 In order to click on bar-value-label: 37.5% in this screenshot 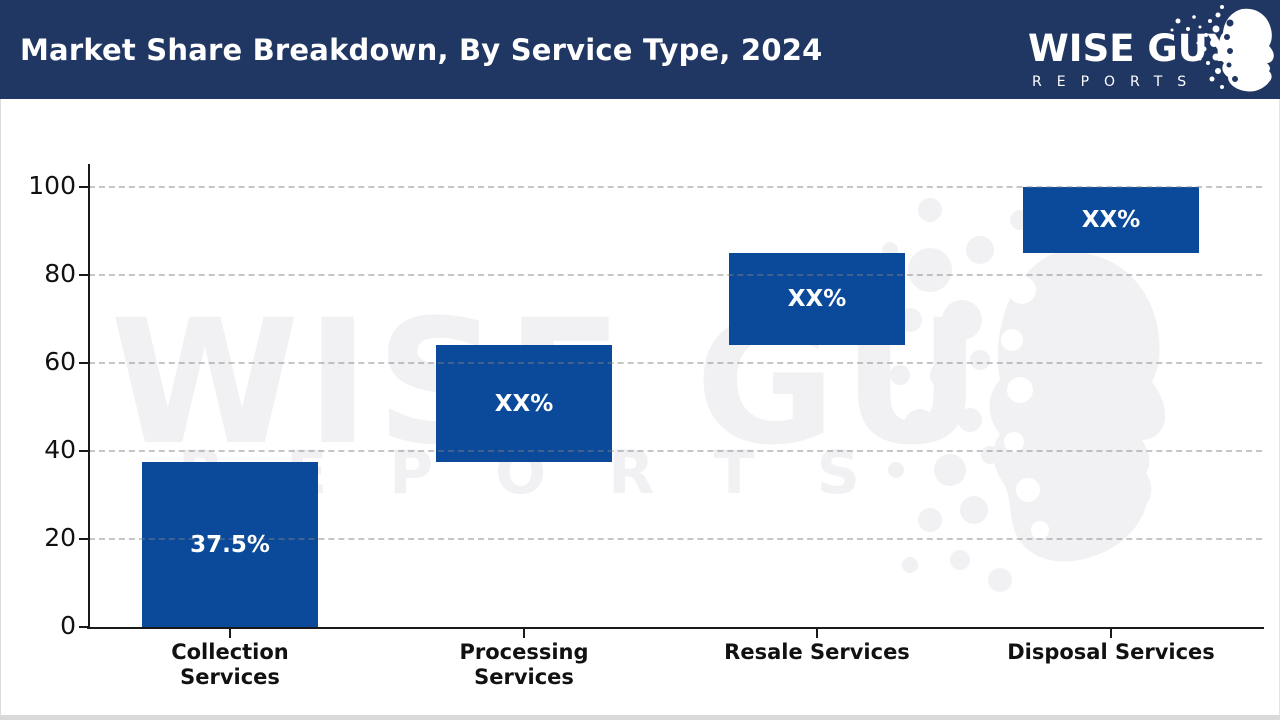, I will do `click(230, 544)`.